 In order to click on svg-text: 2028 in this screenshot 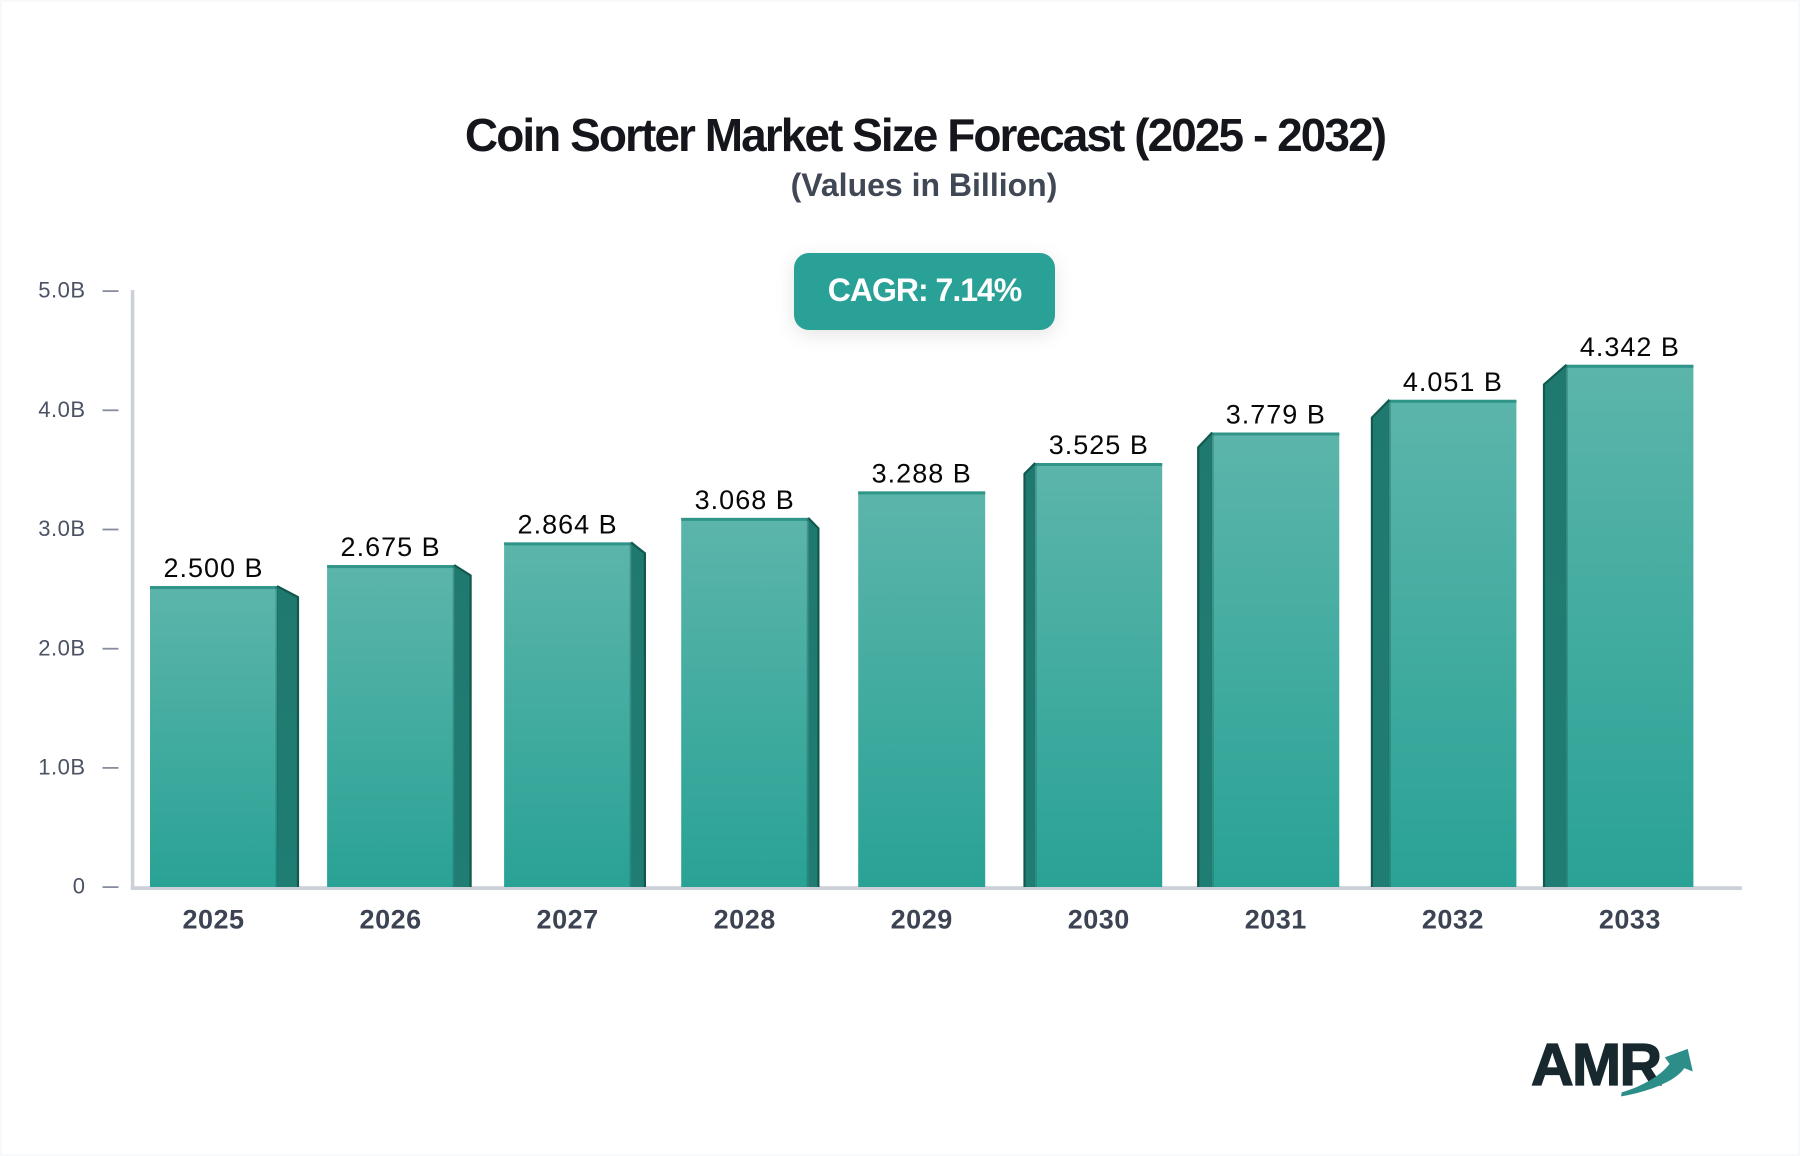, I will do `click(745, 920)`.